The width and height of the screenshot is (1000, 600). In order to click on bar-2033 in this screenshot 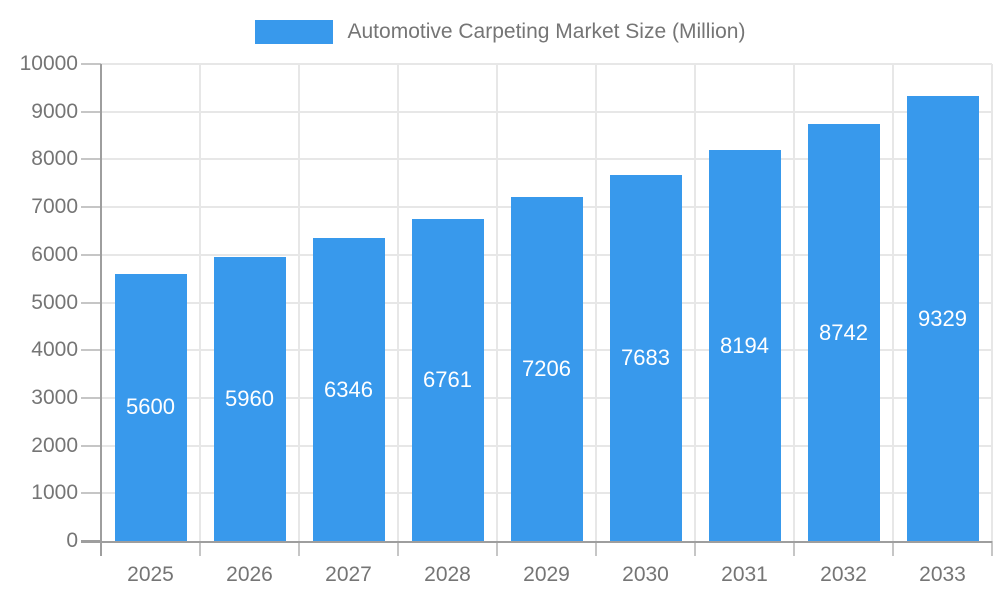, I will do `click(942, 318)`.